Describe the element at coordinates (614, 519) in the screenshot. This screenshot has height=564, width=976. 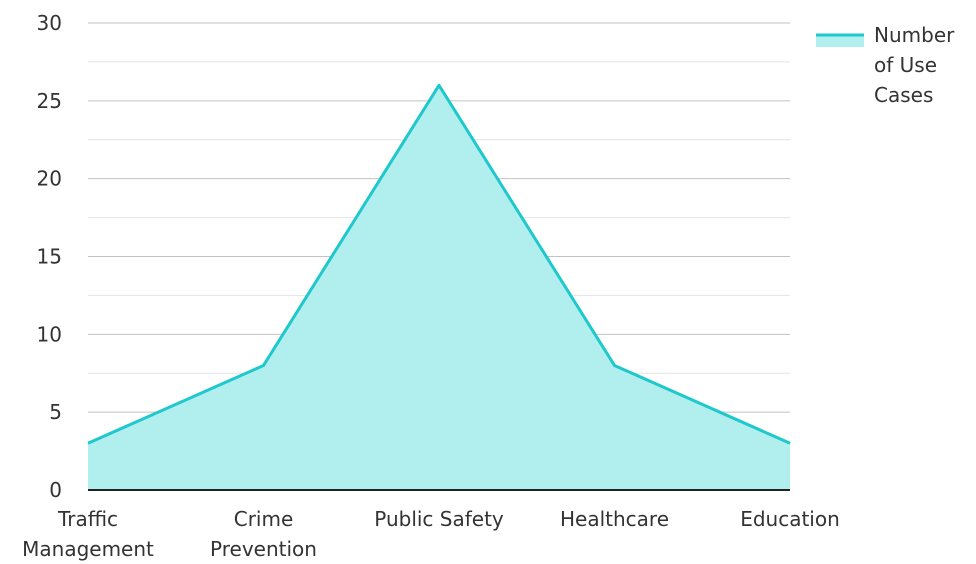
I see `x-tick-label: Healthcare` at that location.